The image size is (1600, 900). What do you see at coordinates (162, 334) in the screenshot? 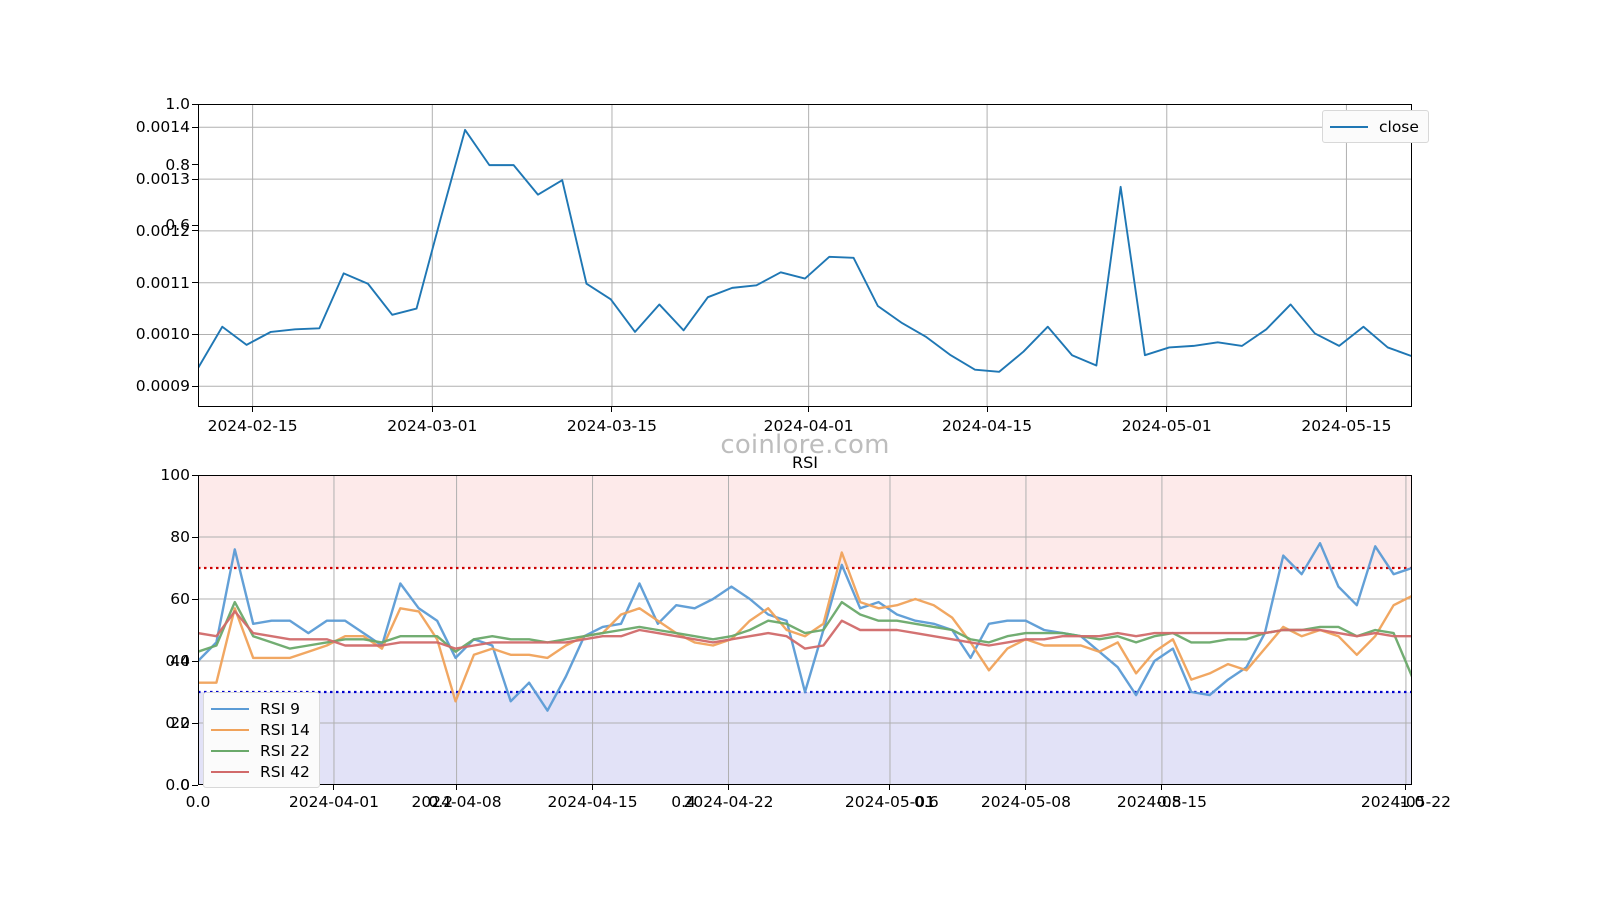
I see `price-y-tick: 0.0010` at bounding box center [162, 334].